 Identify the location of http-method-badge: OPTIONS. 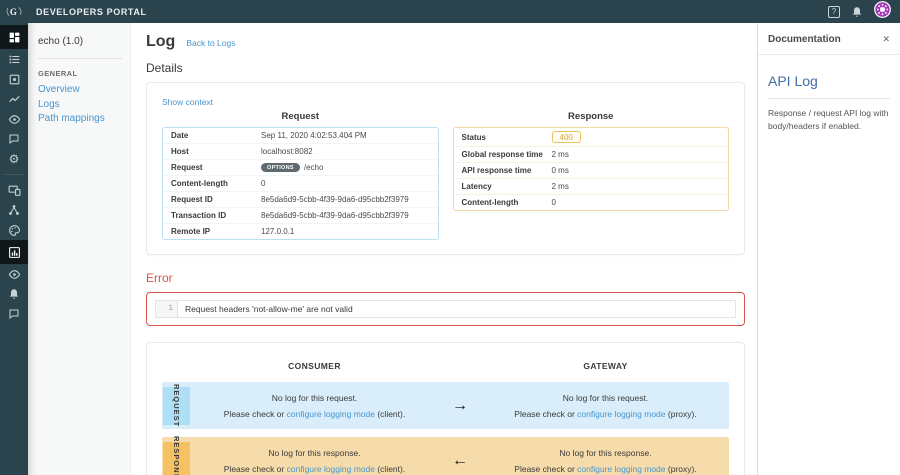
(280, 168).